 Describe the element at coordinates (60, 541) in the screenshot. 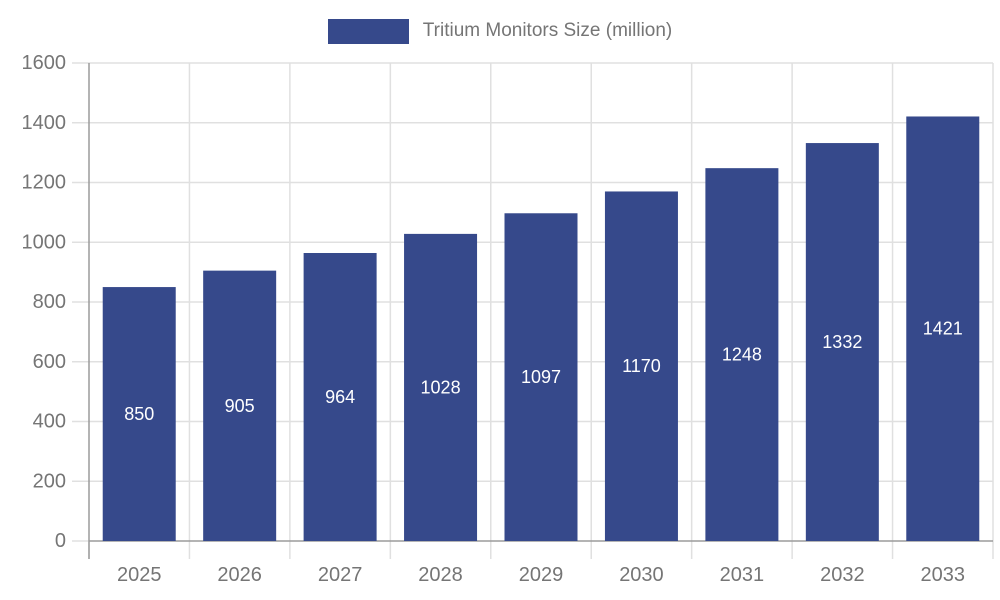

I see `y-axis-tick-label: 0` at that location.